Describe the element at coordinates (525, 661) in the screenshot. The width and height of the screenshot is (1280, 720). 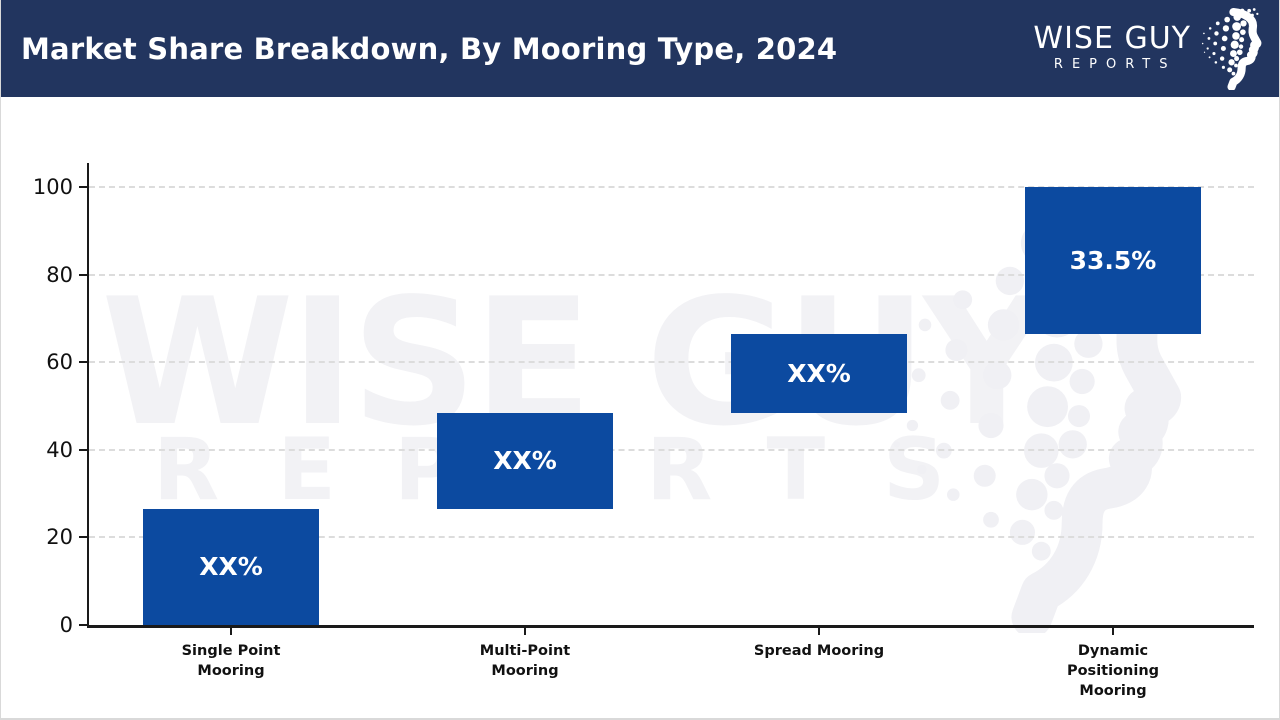
I see `category-label-2: Multi-Point Mooring` at that location.